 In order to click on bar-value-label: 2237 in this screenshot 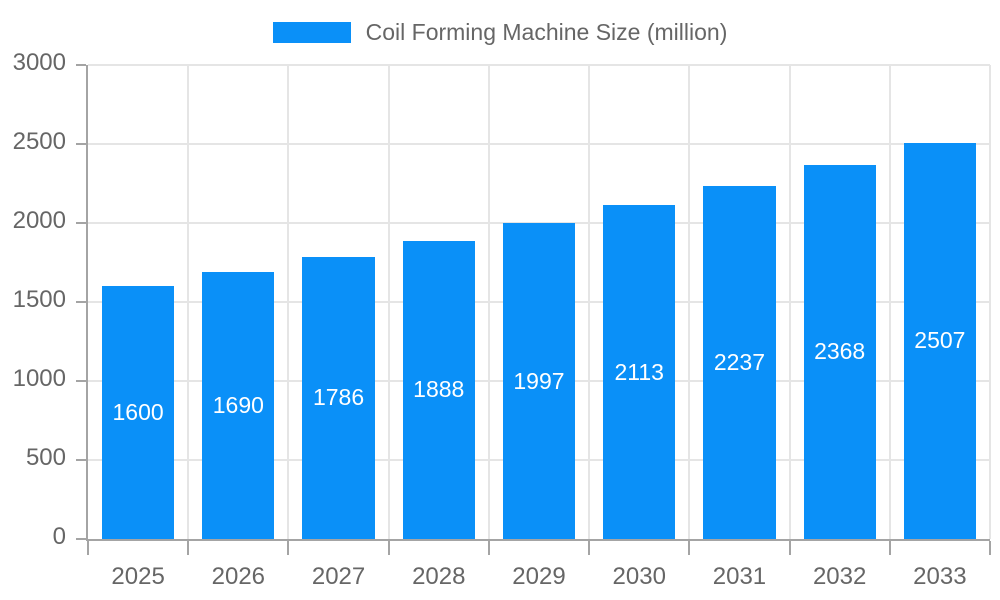, I will do `click(739, 361)`.